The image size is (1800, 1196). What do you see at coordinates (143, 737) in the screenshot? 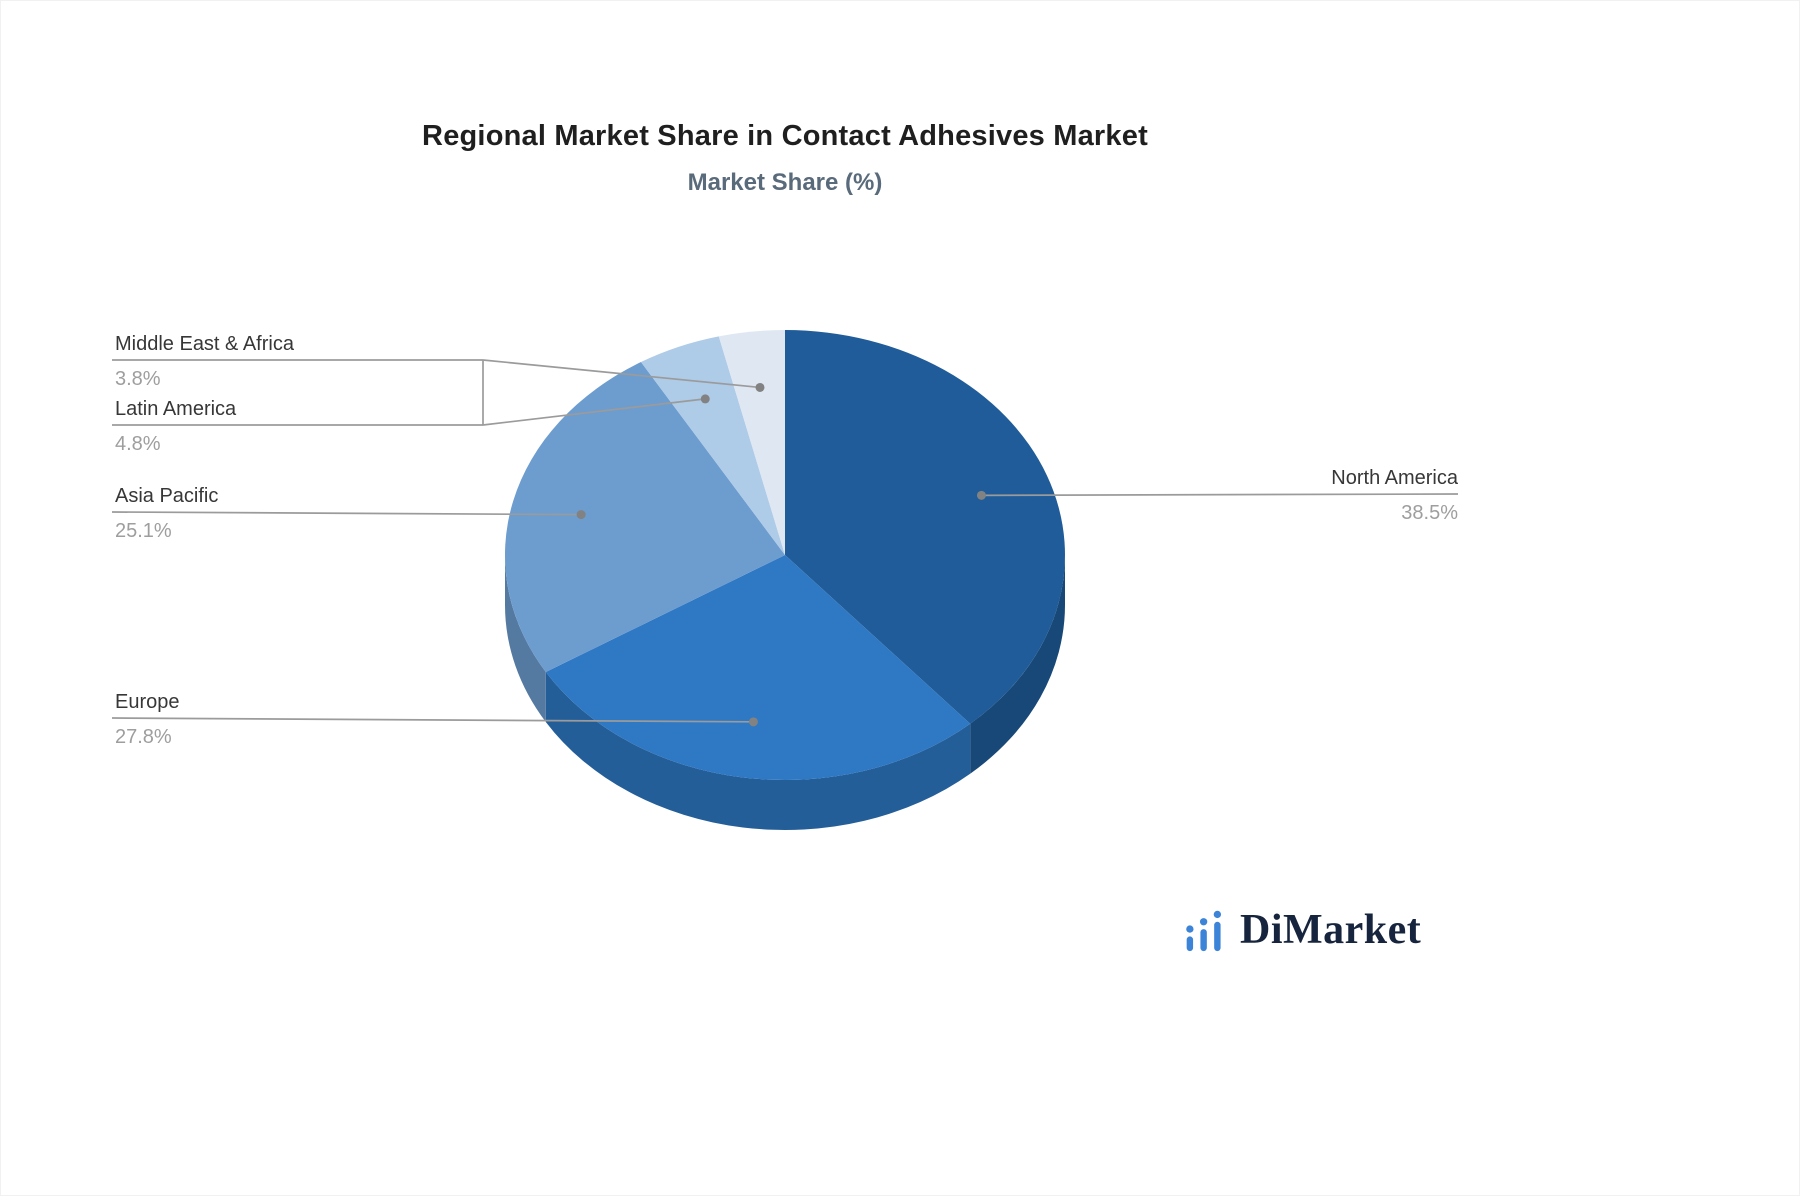
I see `slice-value-europe: 27.8%` at bounding box center [143, 737].